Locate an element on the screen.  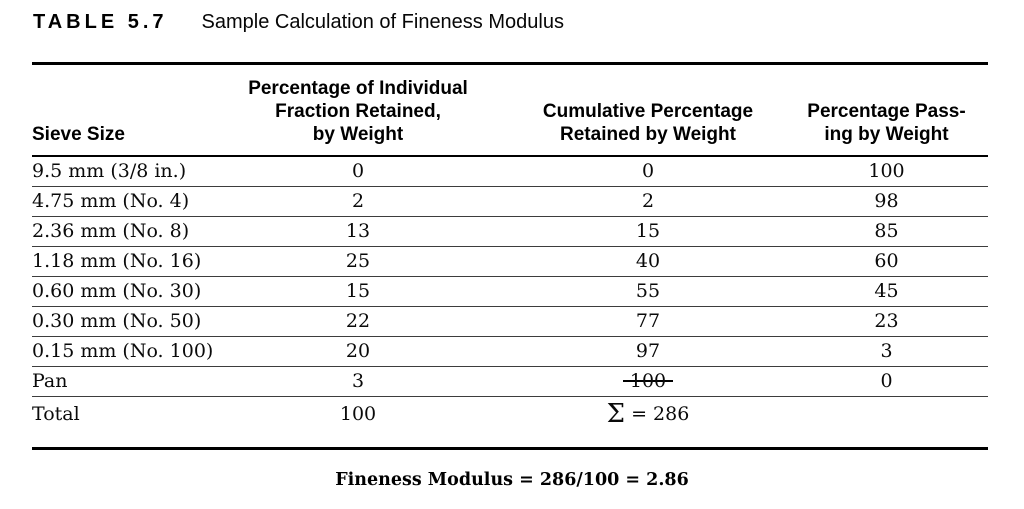
sieve-size-cell: 9.5 mm (3/8 in.) is located at coordinates (129, 171).